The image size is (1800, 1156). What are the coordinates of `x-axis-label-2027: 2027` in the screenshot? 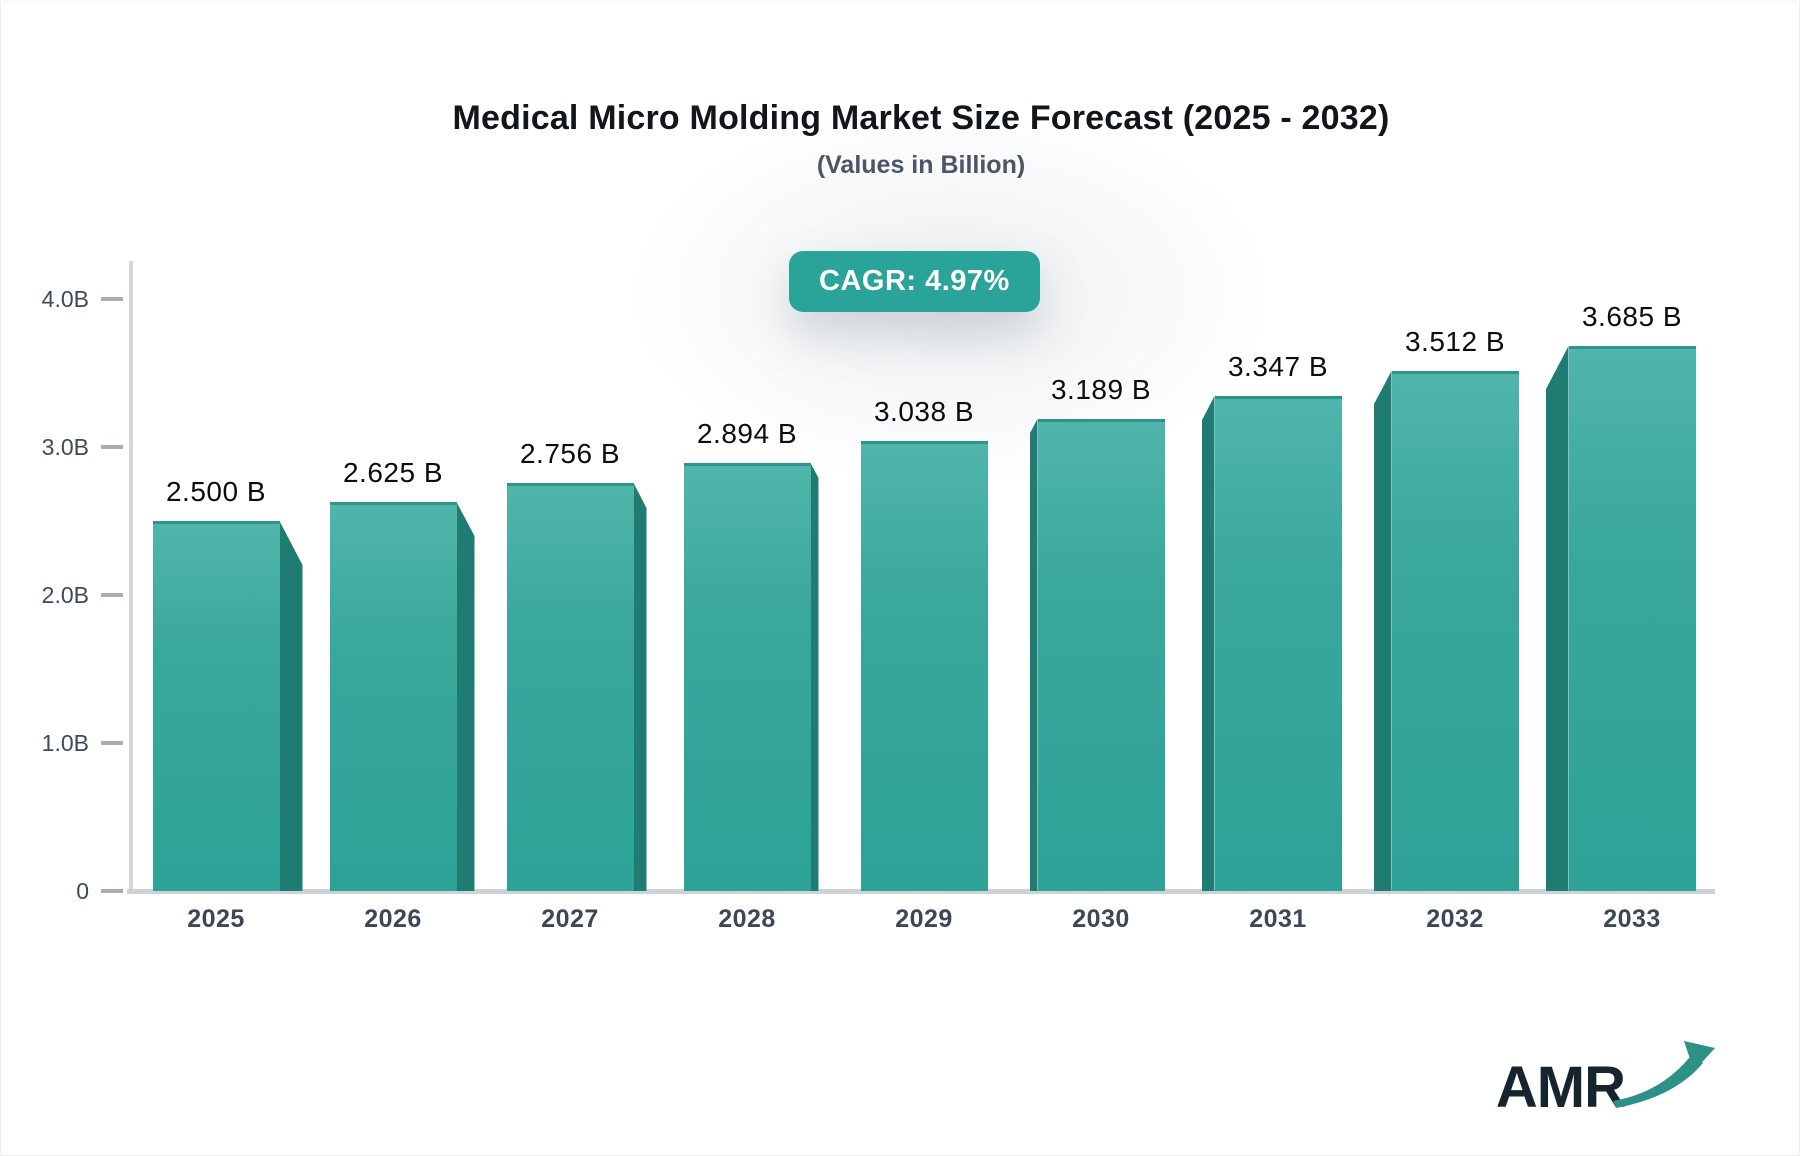 It's located at (570, 919).